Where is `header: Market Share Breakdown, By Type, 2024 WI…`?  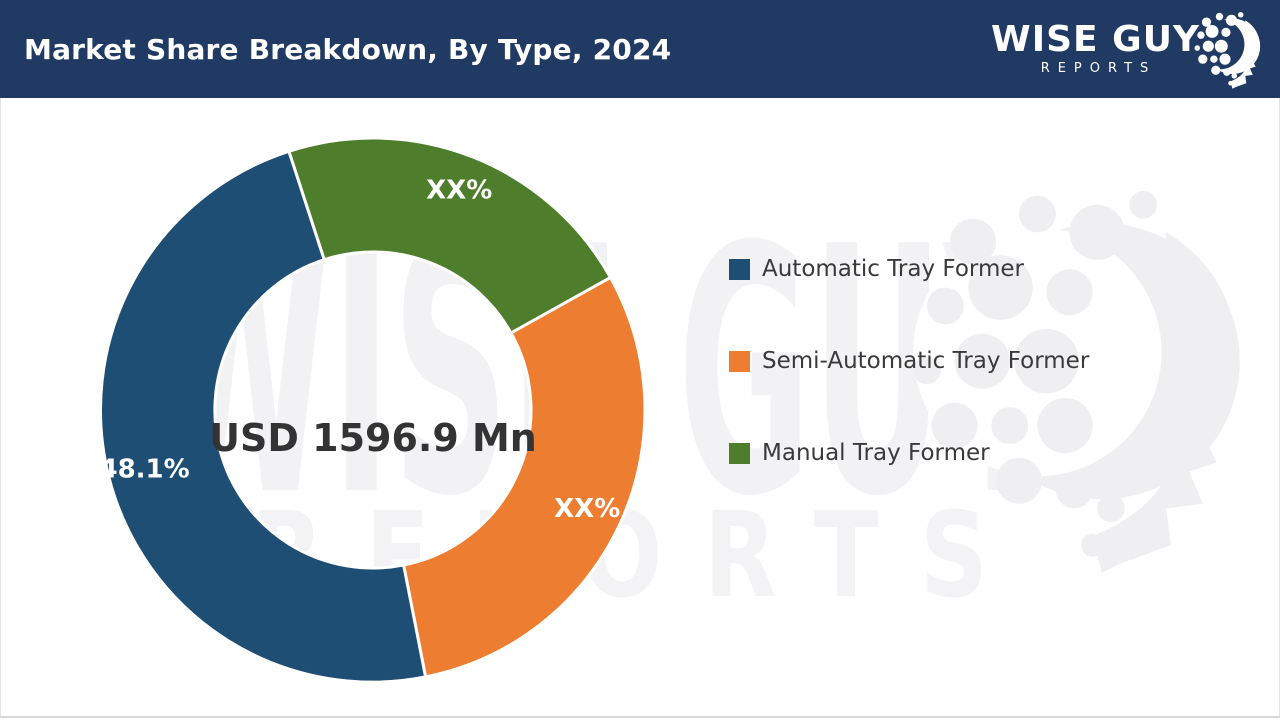 header: Market Share Breakdown, By Type, 2024 WI… is located at coordinates (640, 49).